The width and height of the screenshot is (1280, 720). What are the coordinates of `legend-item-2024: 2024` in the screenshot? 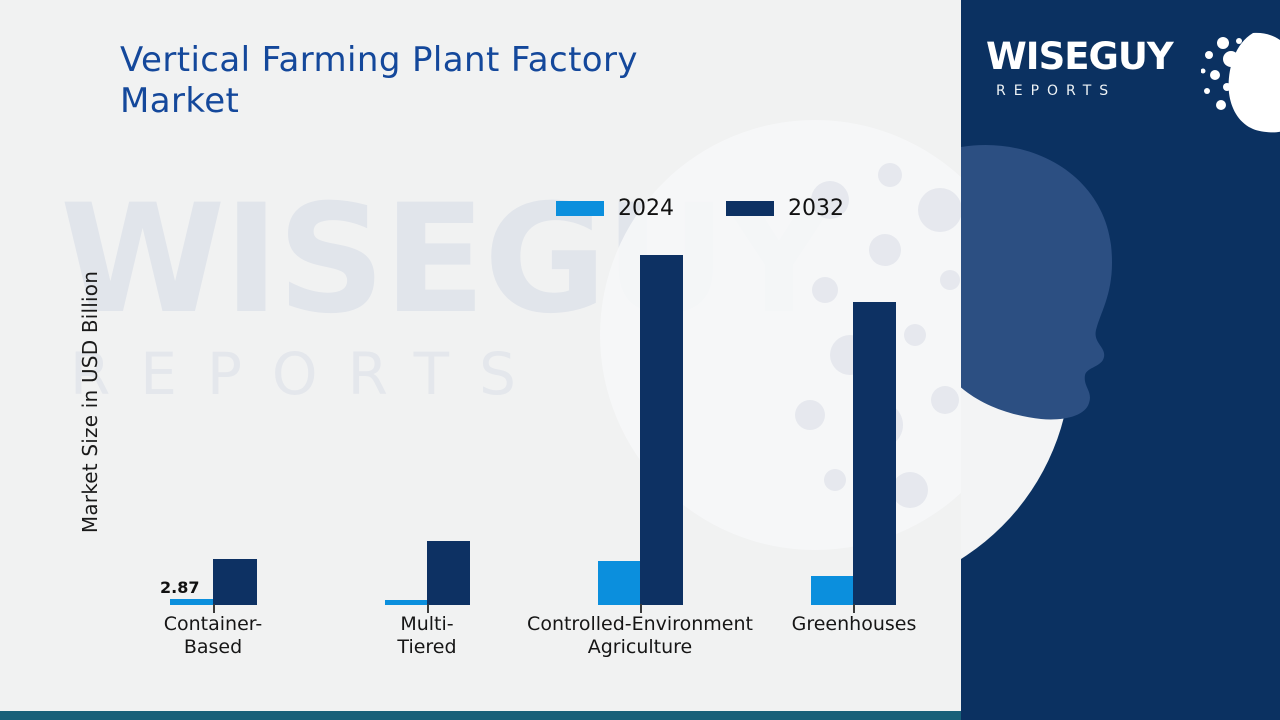 It's located at (615, 208).